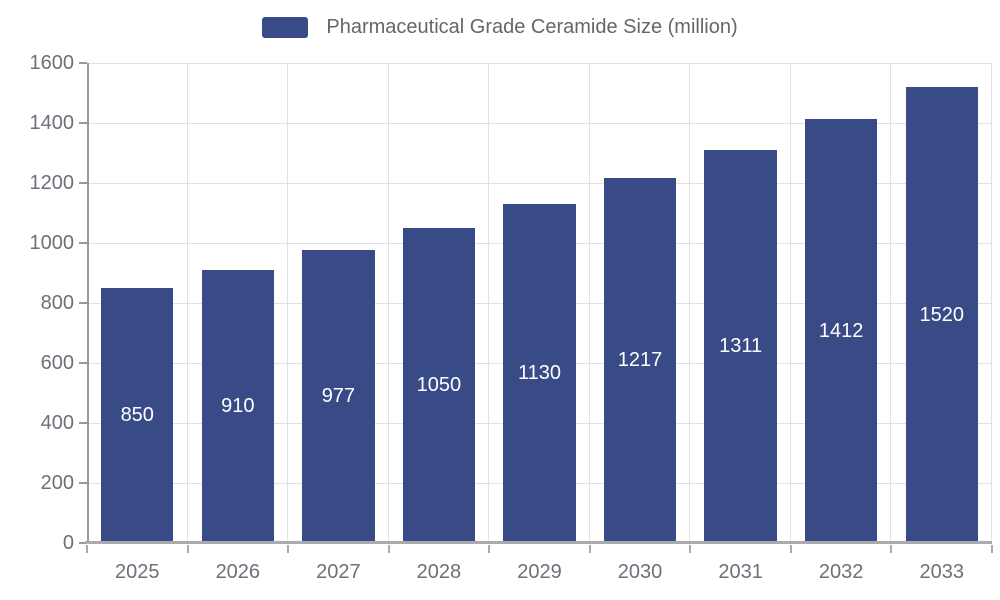  I want to click on bar-value-label: 977, so click(338, 395).